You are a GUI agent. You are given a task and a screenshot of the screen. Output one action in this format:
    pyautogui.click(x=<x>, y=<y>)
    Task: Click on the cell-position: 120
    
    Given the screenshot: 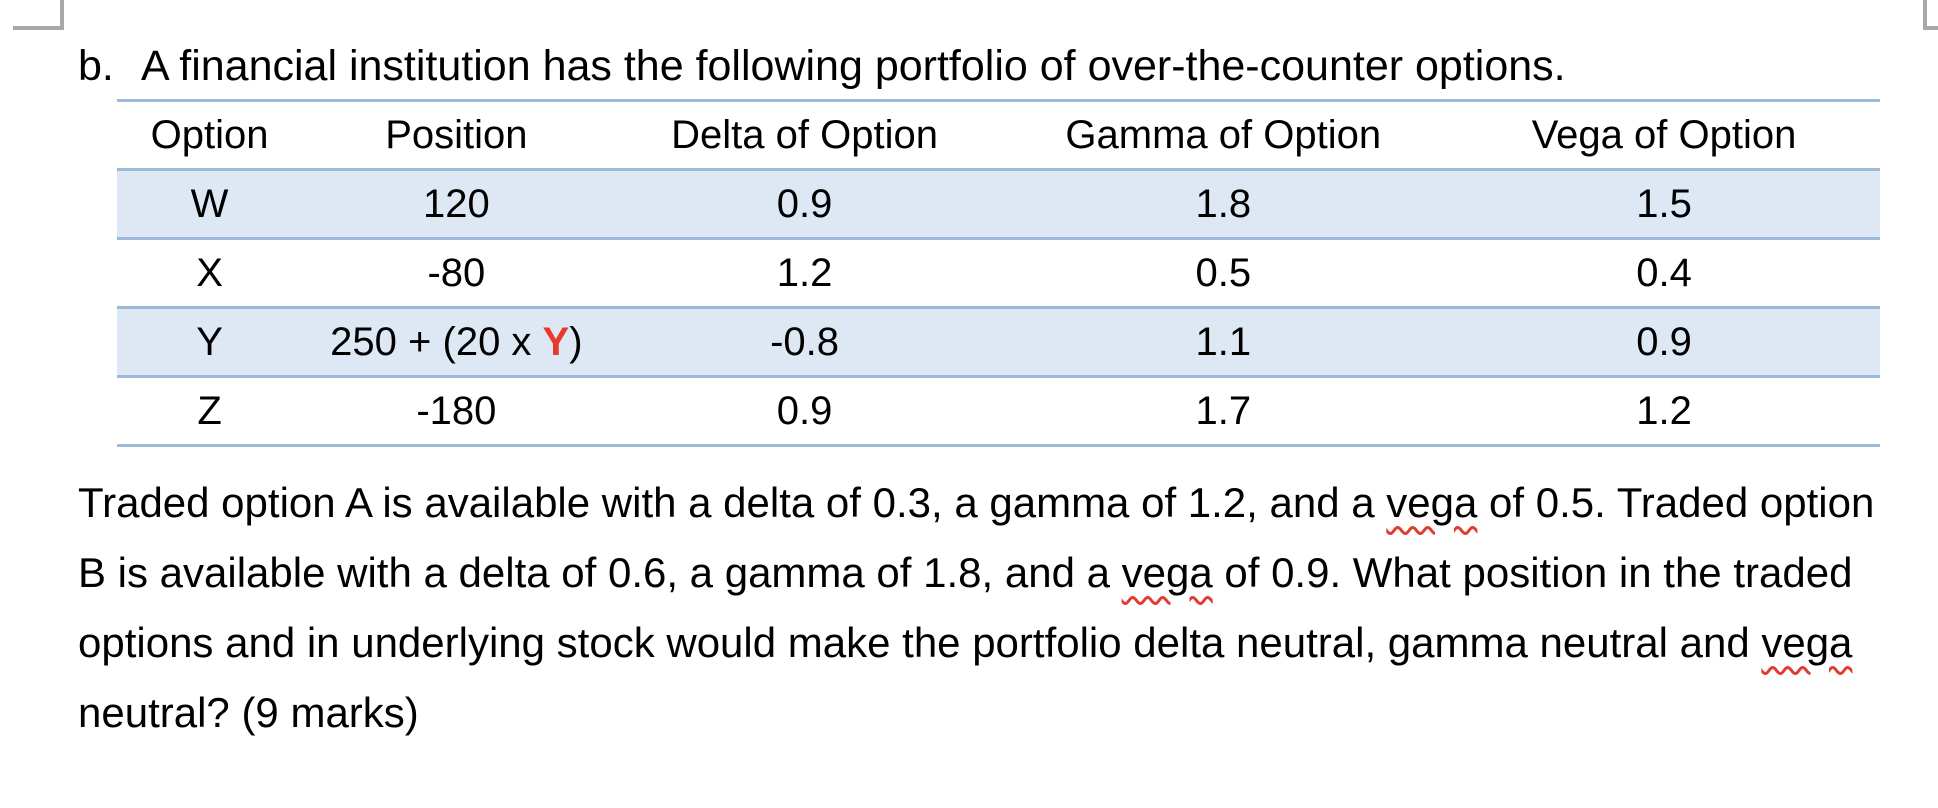 What is the action you would take?
    pyautogui.click(x=456, y=203)
    